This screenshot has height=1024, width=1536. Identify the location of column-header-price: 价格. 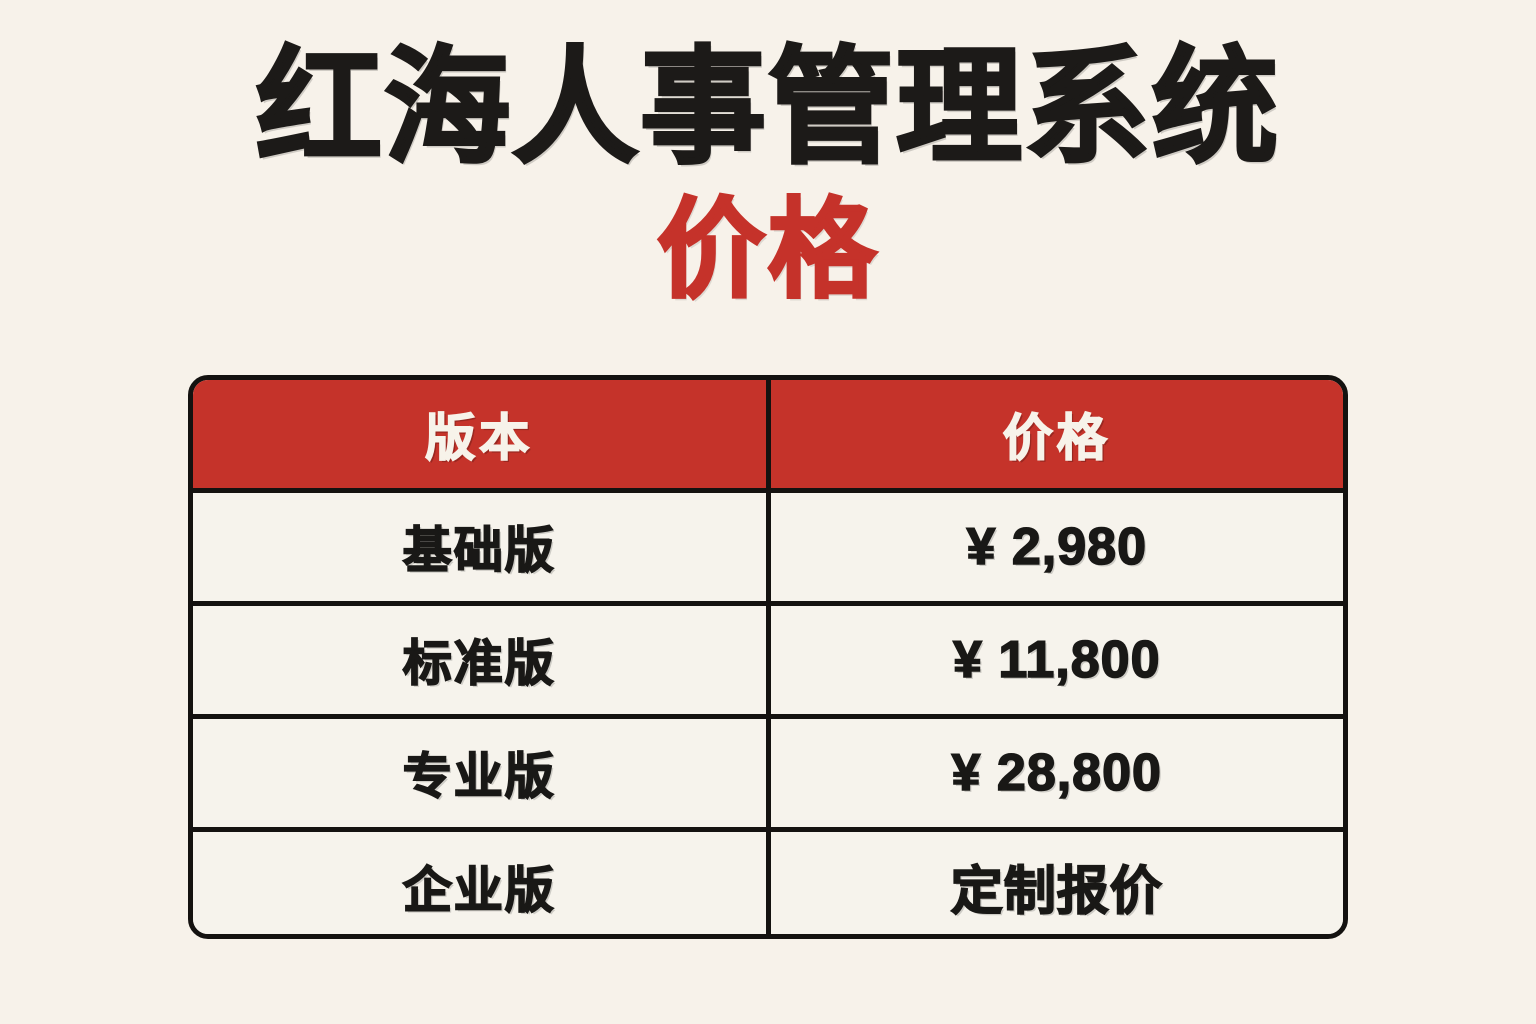
(1055, 436).